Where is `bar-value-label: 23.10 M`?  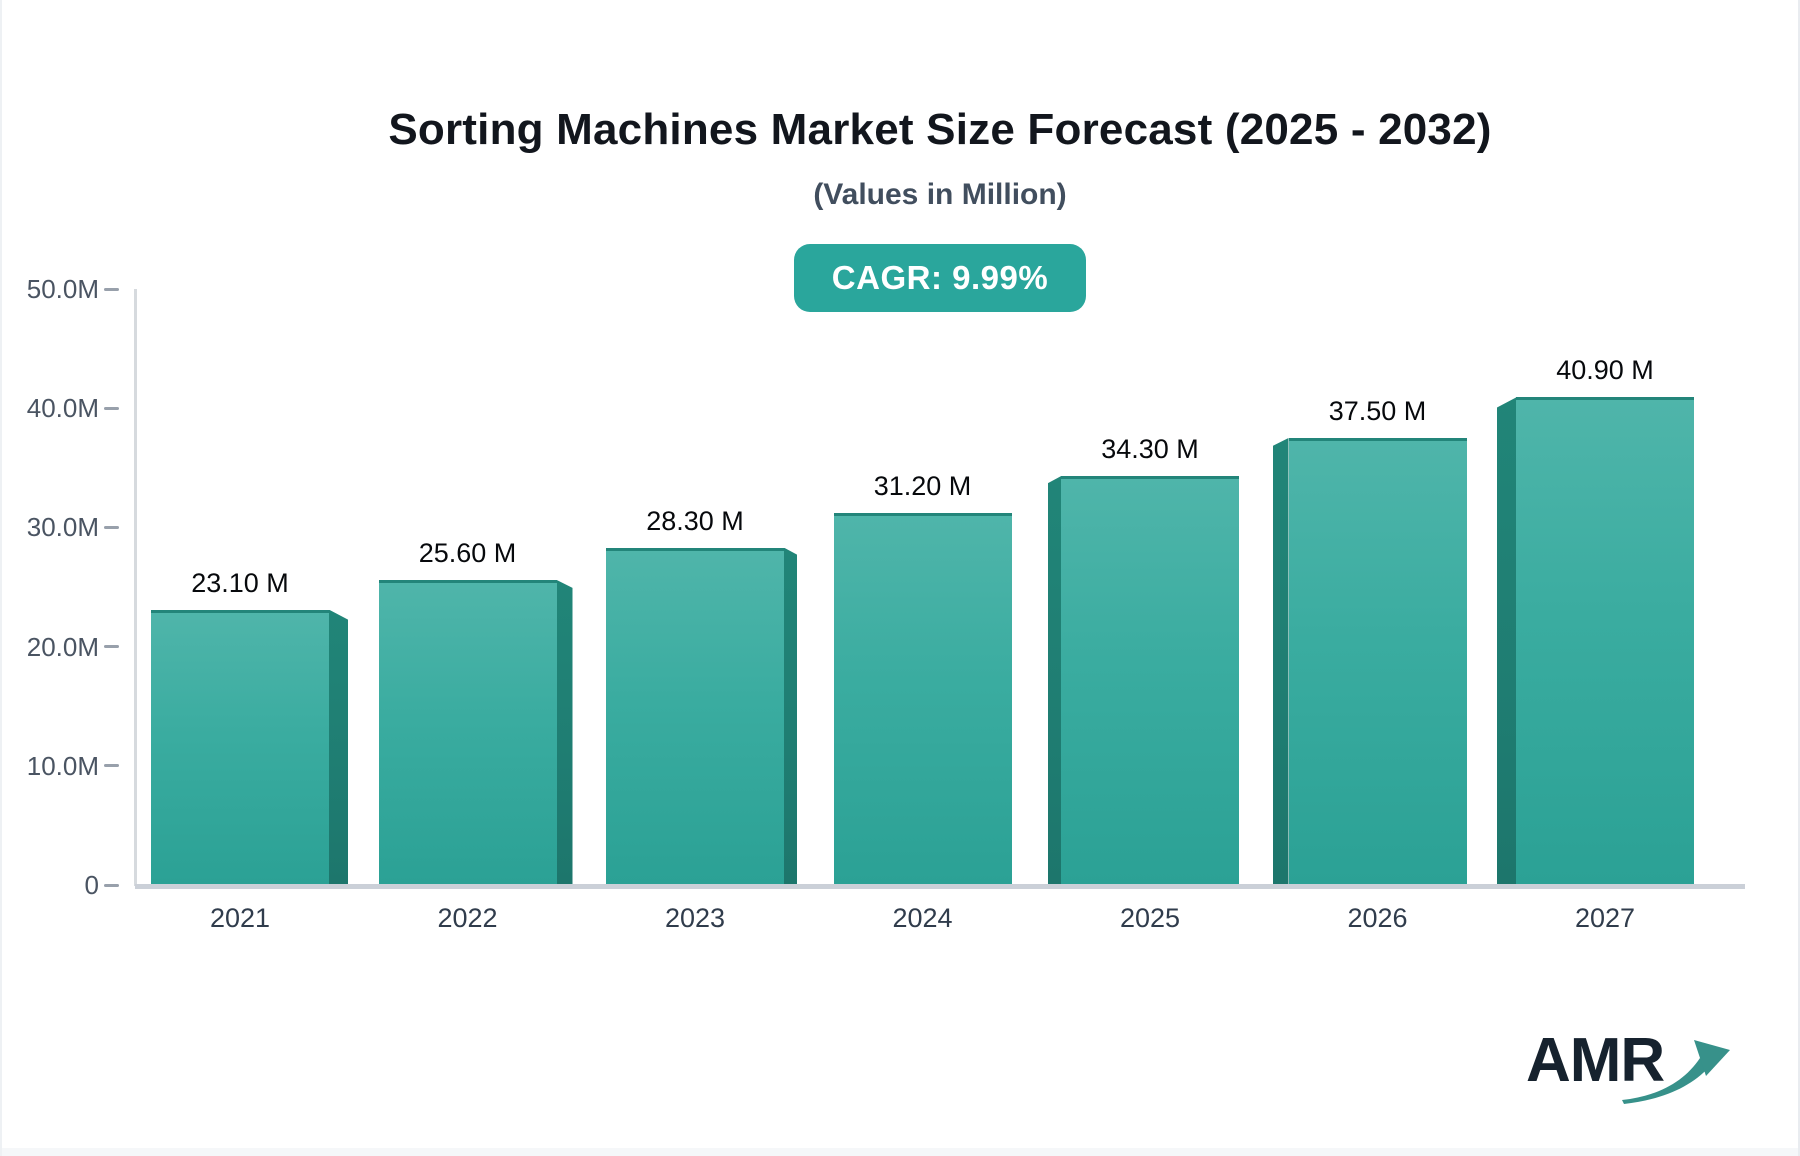 bar-value-label: 23.10 M is located at coordinates (240, 582).